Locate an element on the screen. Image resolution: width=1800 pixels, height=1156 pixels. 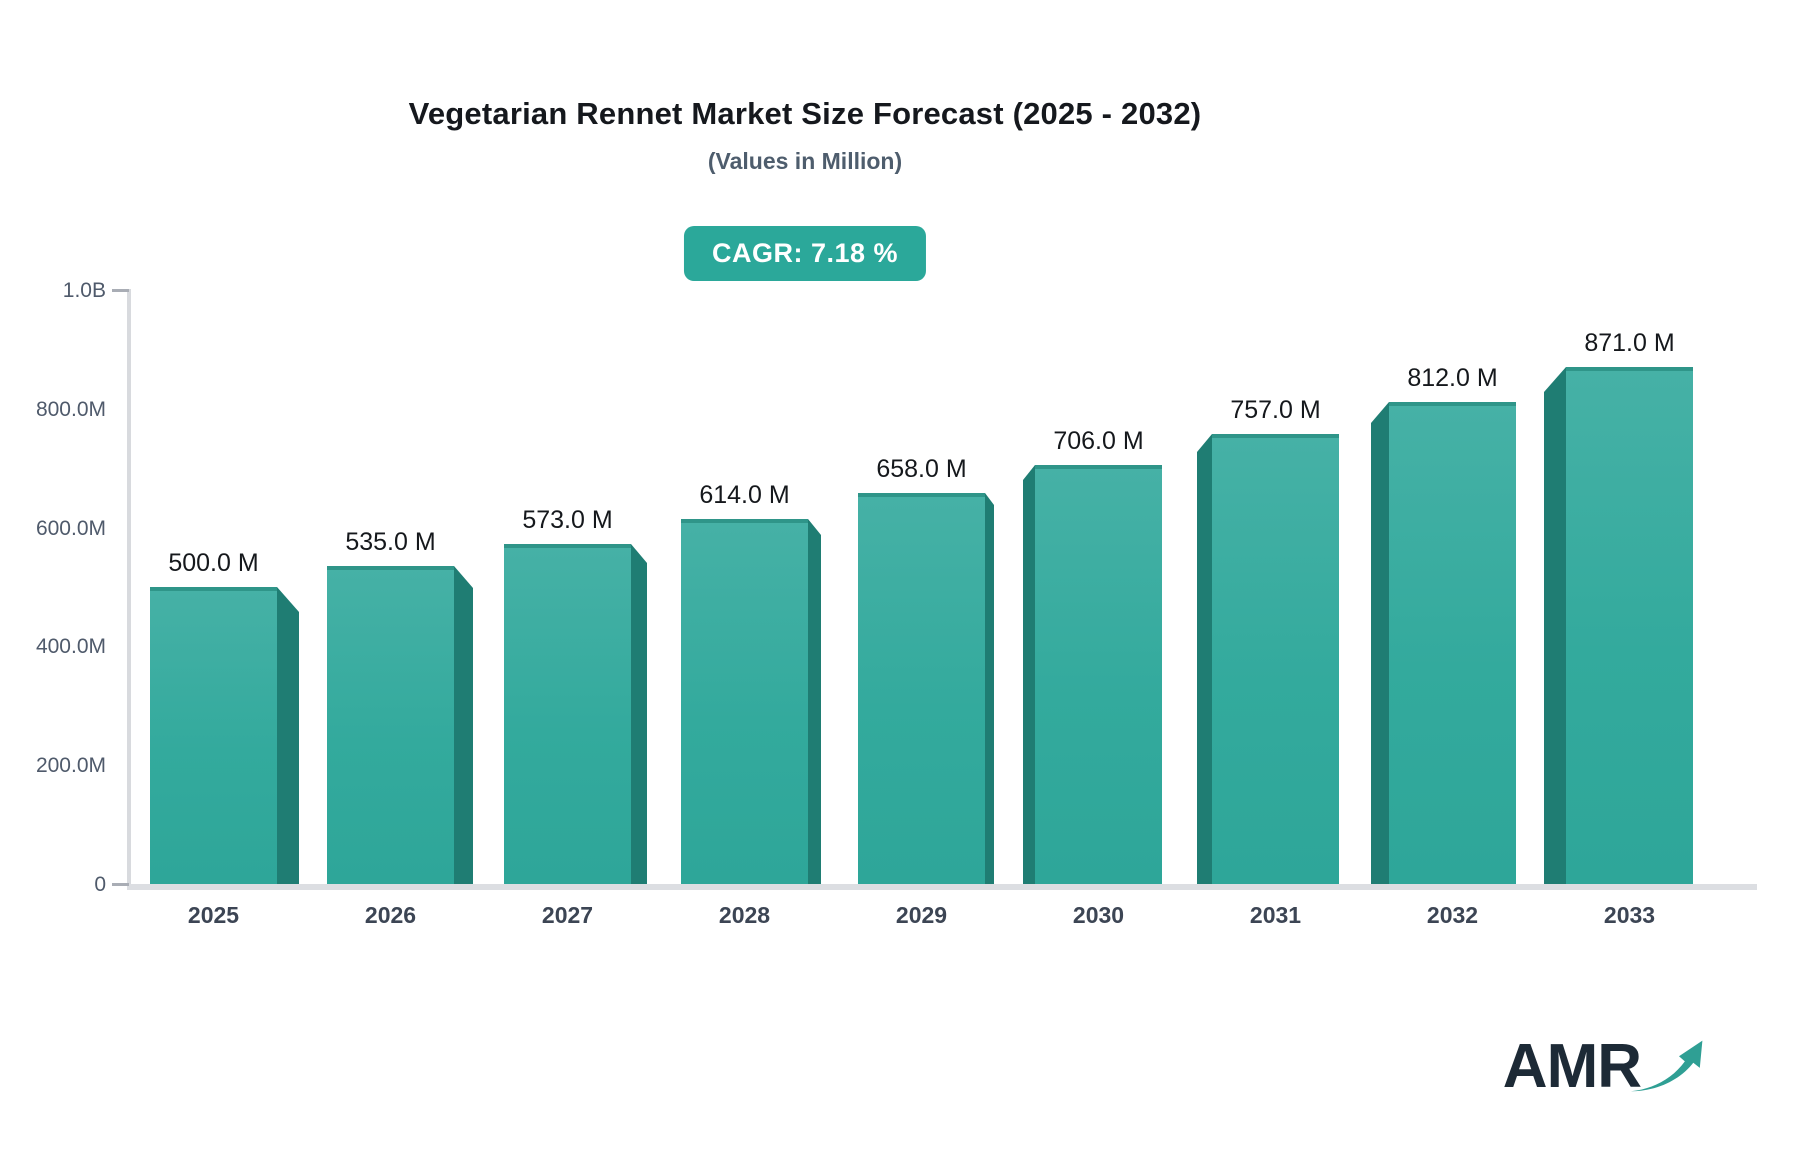
y-tick-label: 200.0M is located at coordinates (70, 766).